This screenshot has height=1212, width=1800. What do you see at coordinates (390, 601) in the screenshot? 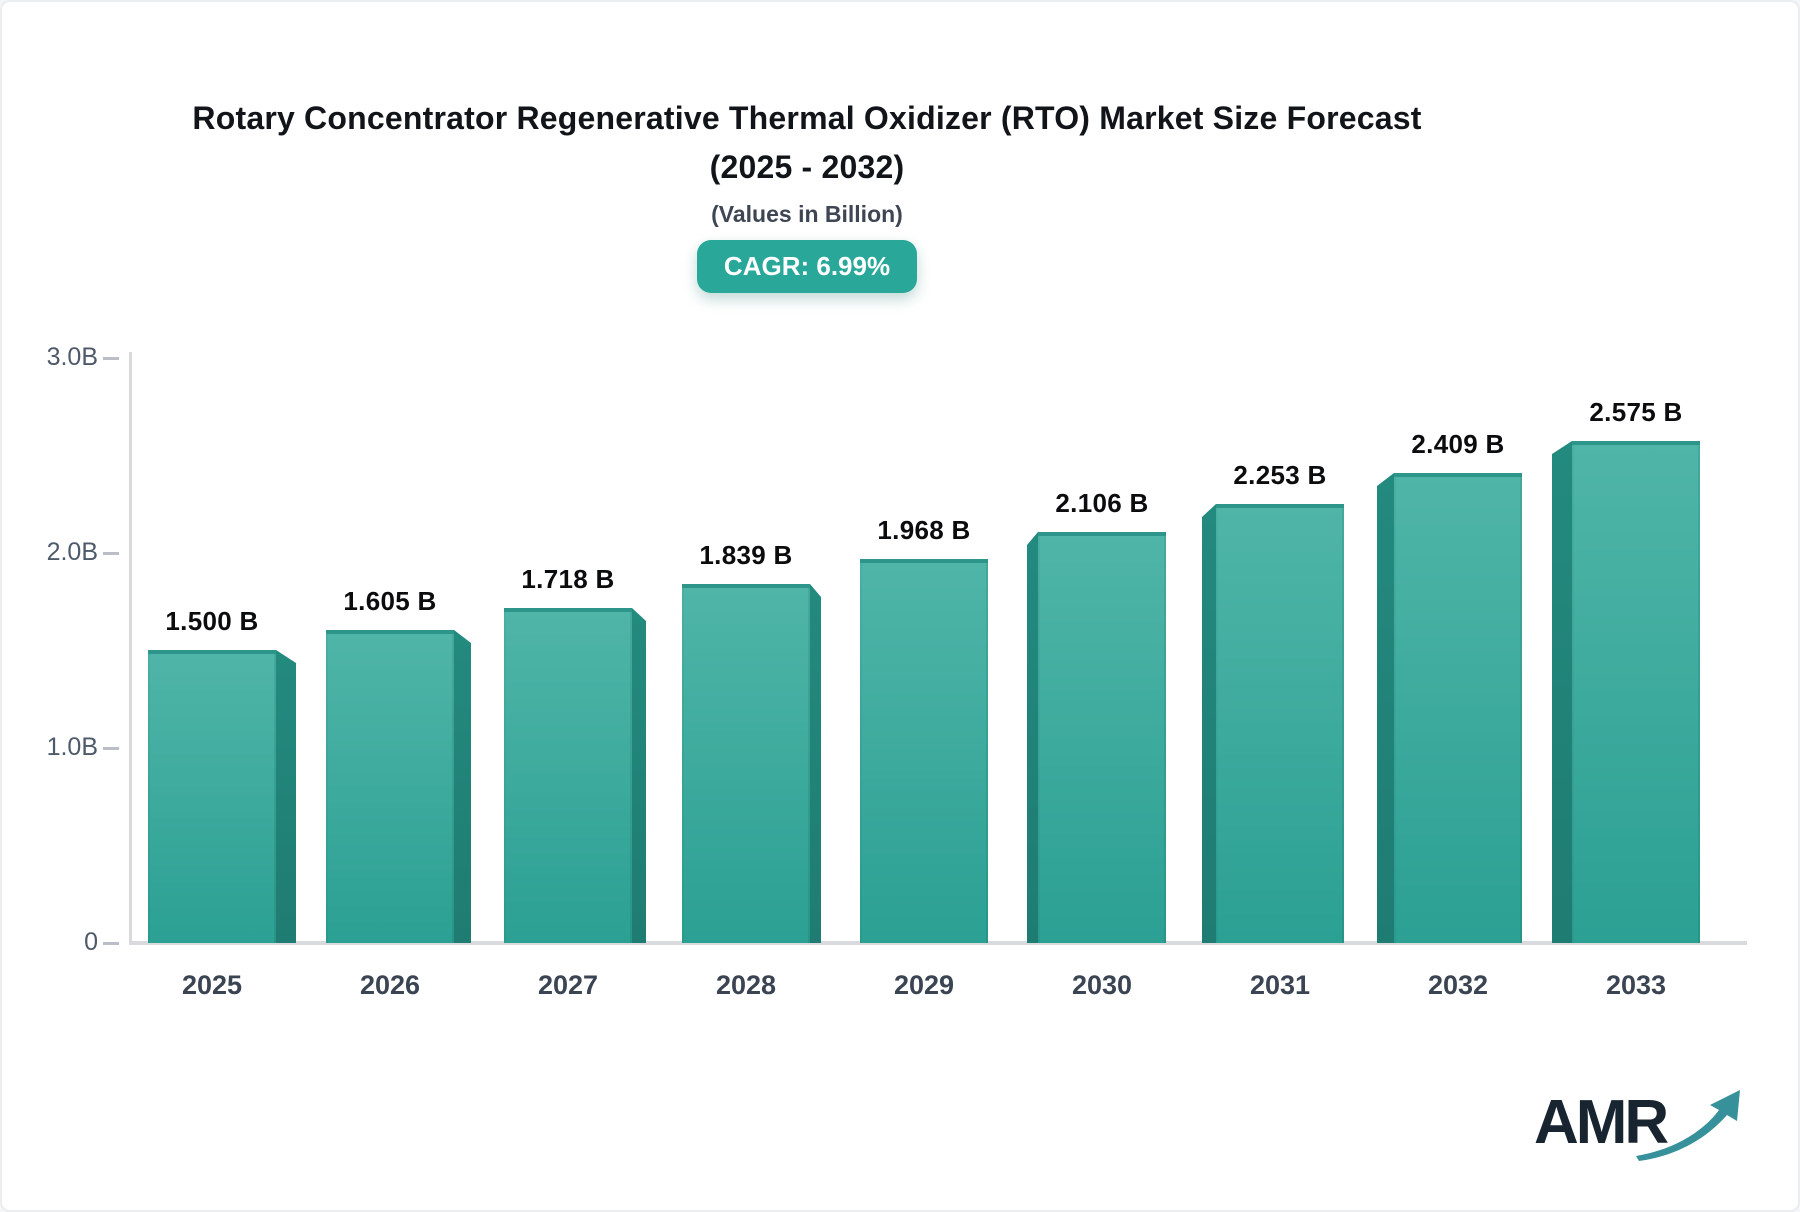
I see `bar-value-label: 1.605 B` at bounding box center [390, 601].